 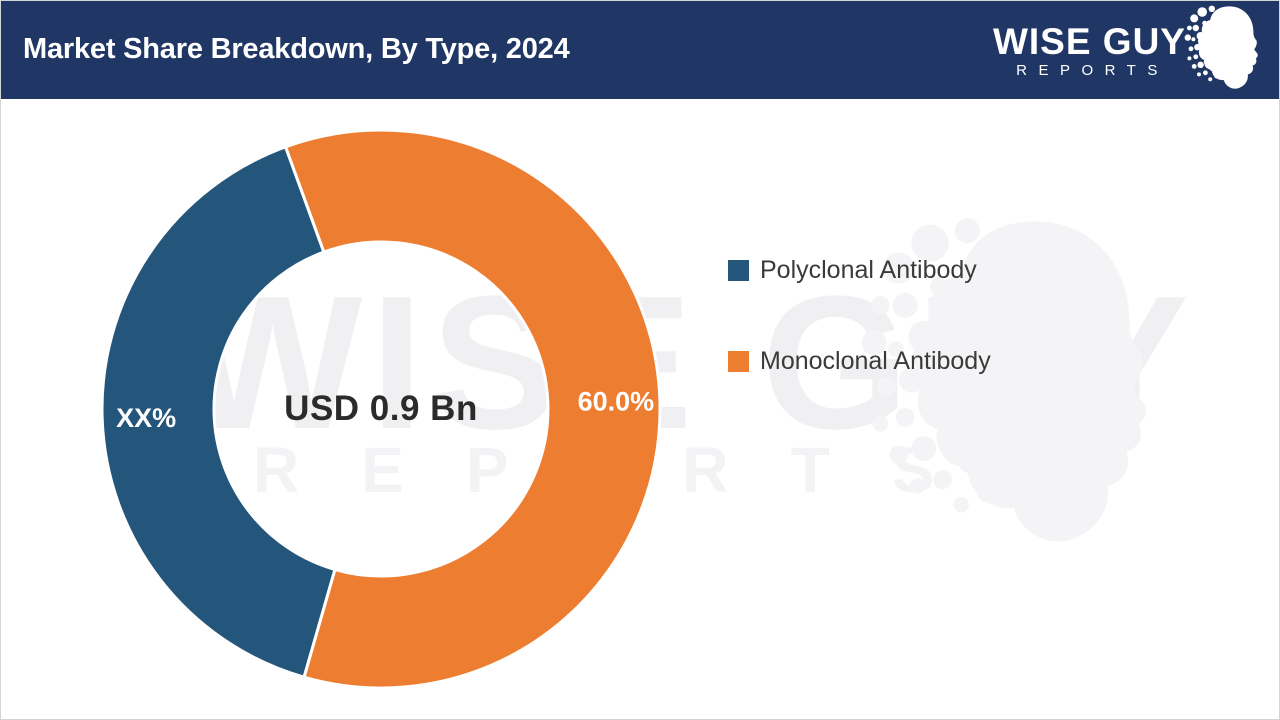 I want to click on logo-wordmark: WISE GUY REPORTS, so click(x=1089, y=50).